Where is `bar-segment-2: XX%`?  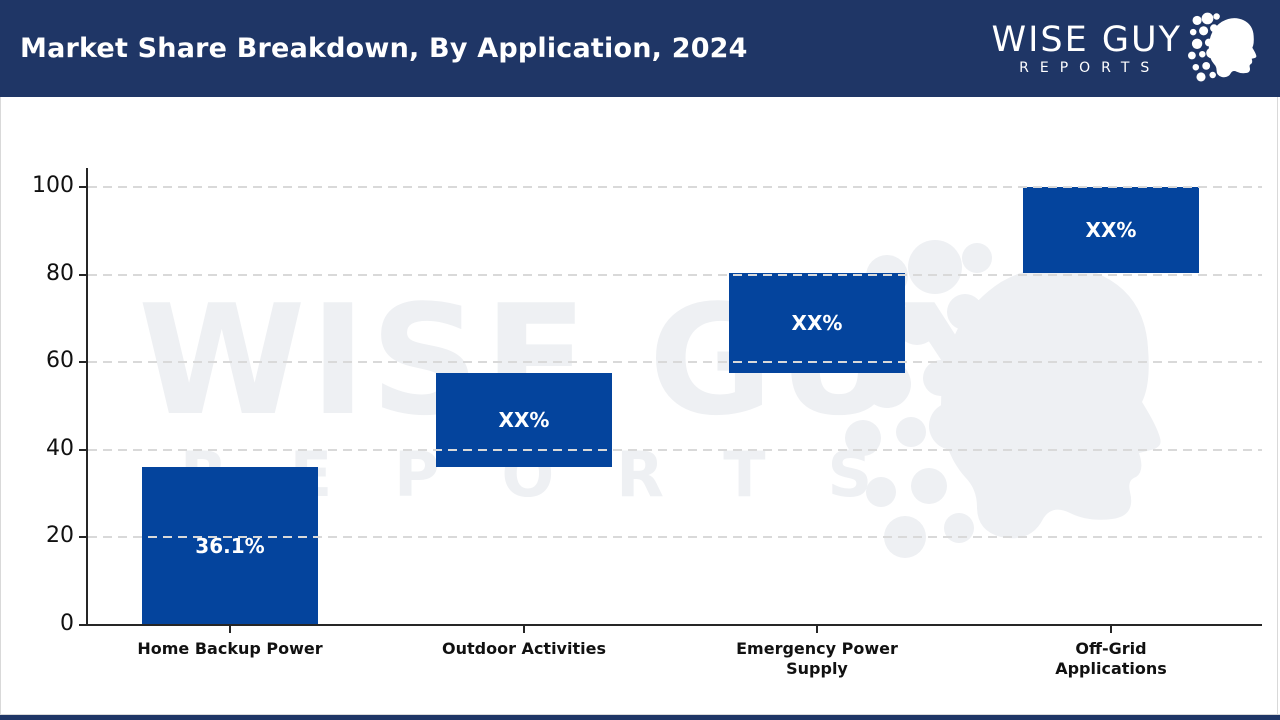
bar-segment-2: XX% is located at coordinates (524, 420).